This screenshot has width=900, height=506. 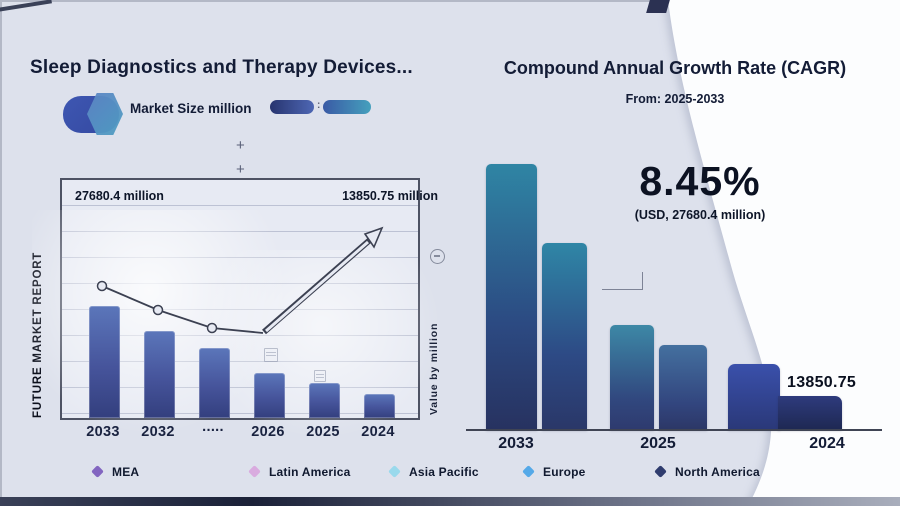 I want to click on bar-mid-years, so click(x=214, y=383).